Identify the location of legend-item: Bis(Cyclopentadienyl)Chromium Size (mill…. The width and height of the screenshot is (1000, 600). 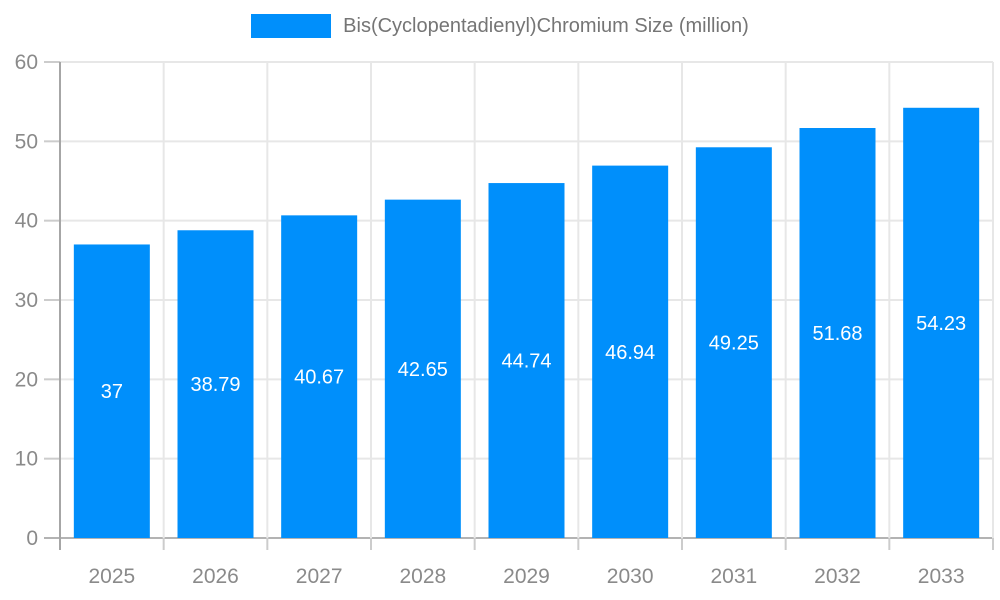
(500, 26).